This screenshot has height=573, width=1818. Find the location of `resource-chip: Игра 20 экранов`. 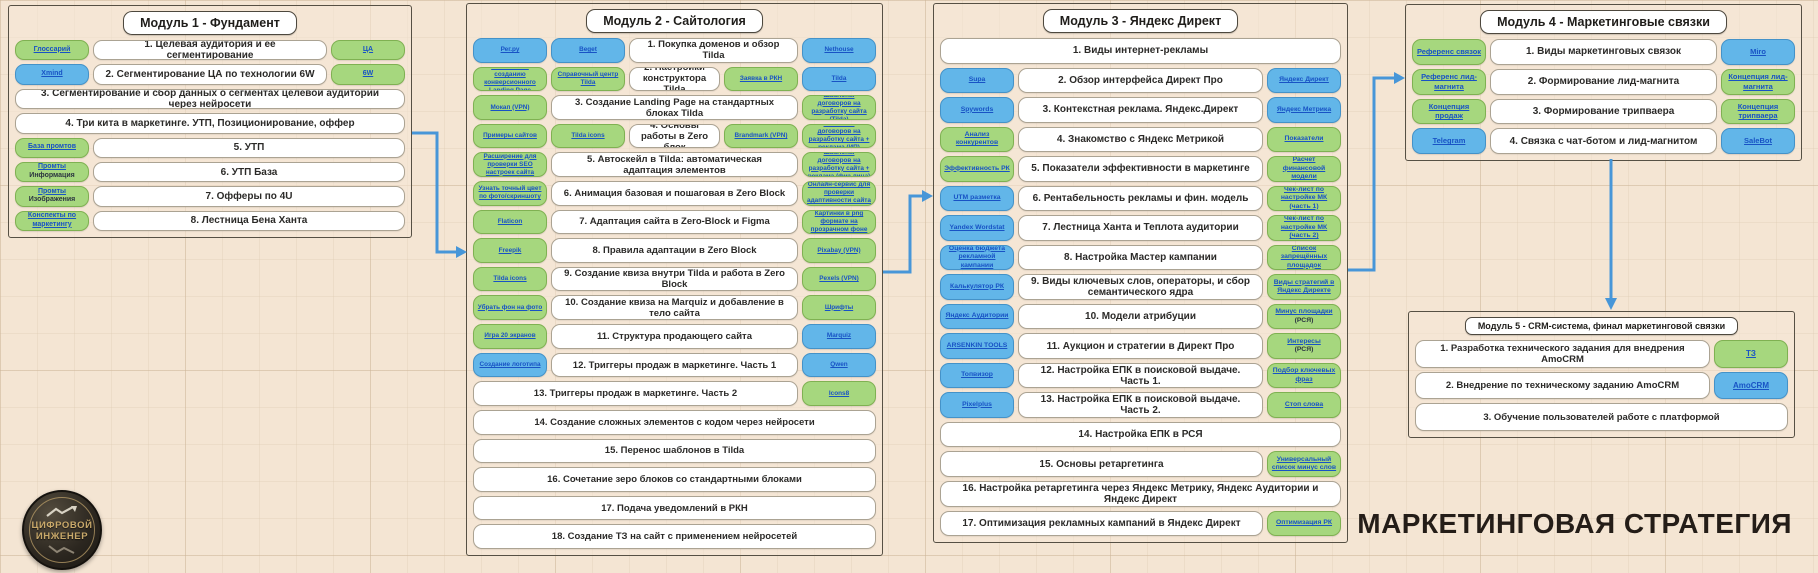

resource-chip: Игра 20 экранов is located at coordinates (510, 336).